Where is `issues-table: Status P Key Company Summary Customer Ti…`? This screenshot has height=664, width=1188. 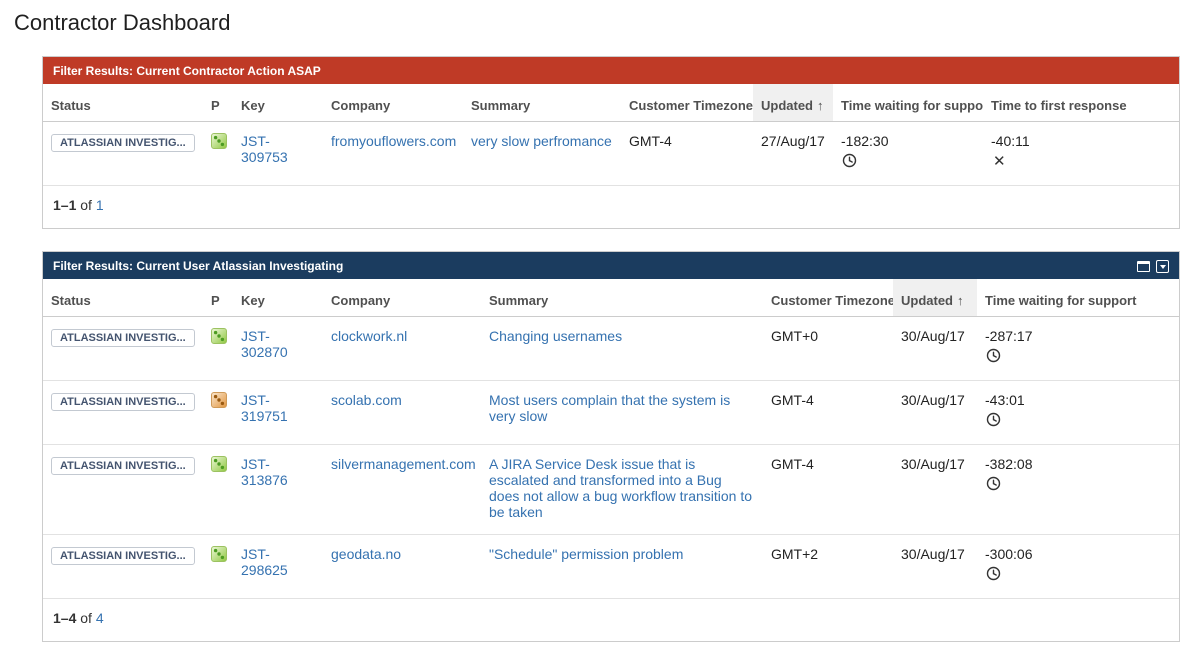
issues-table: Status P Key Company Summary Customer Ti… is located at coordinates (611, 135).